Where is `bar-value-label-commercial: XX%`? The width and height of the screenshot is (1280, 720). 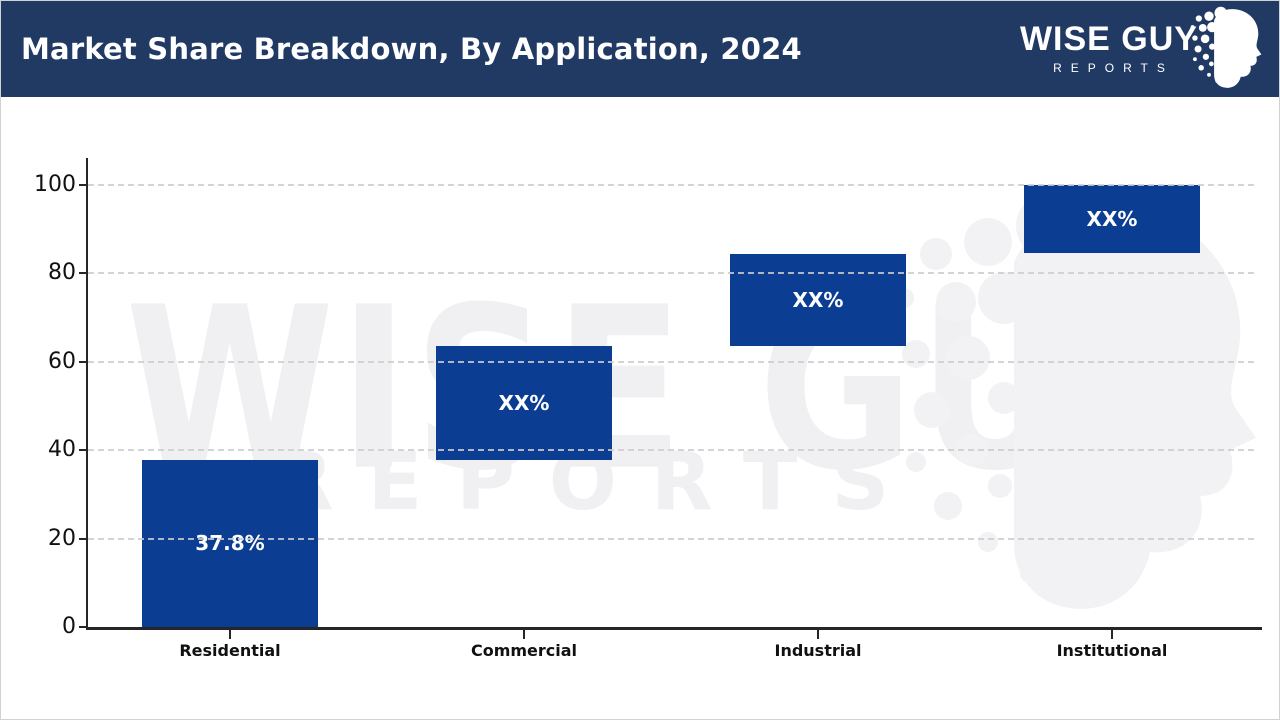 bar-value-label-commercial: XX% is located at coordinates (524, 402).